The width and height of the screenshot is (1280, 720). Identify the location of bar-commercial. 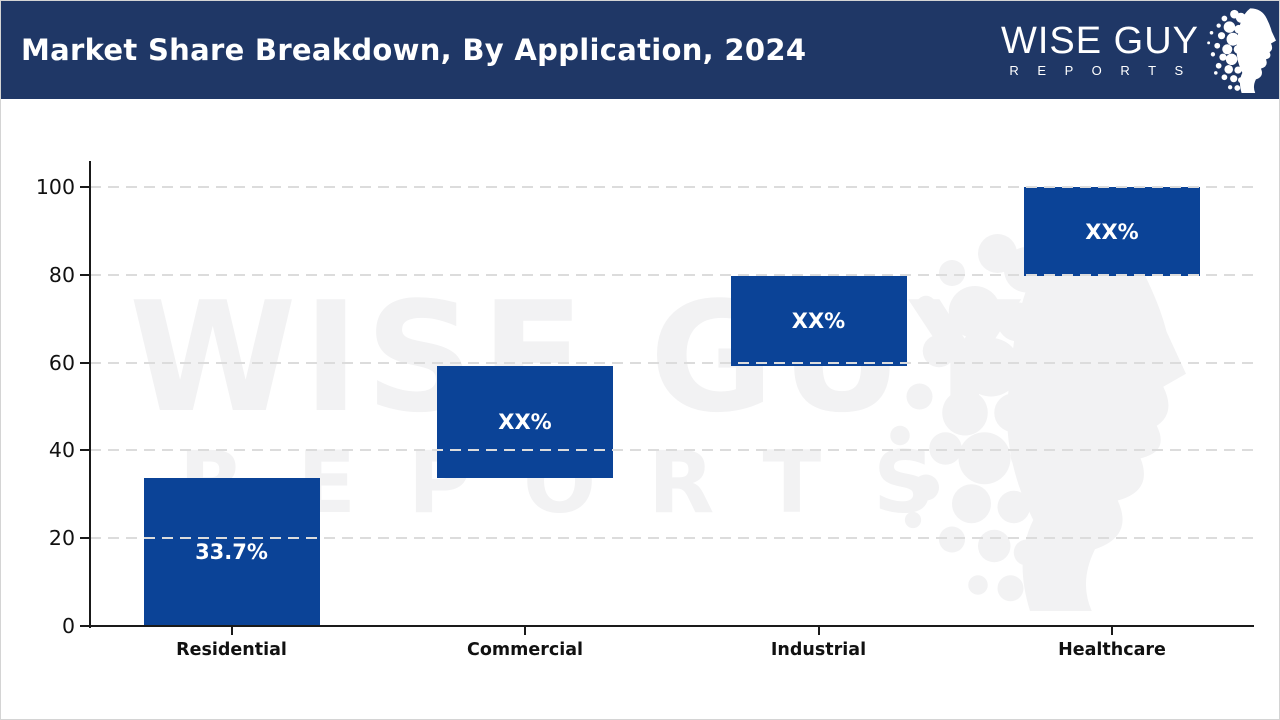
(525, 422).